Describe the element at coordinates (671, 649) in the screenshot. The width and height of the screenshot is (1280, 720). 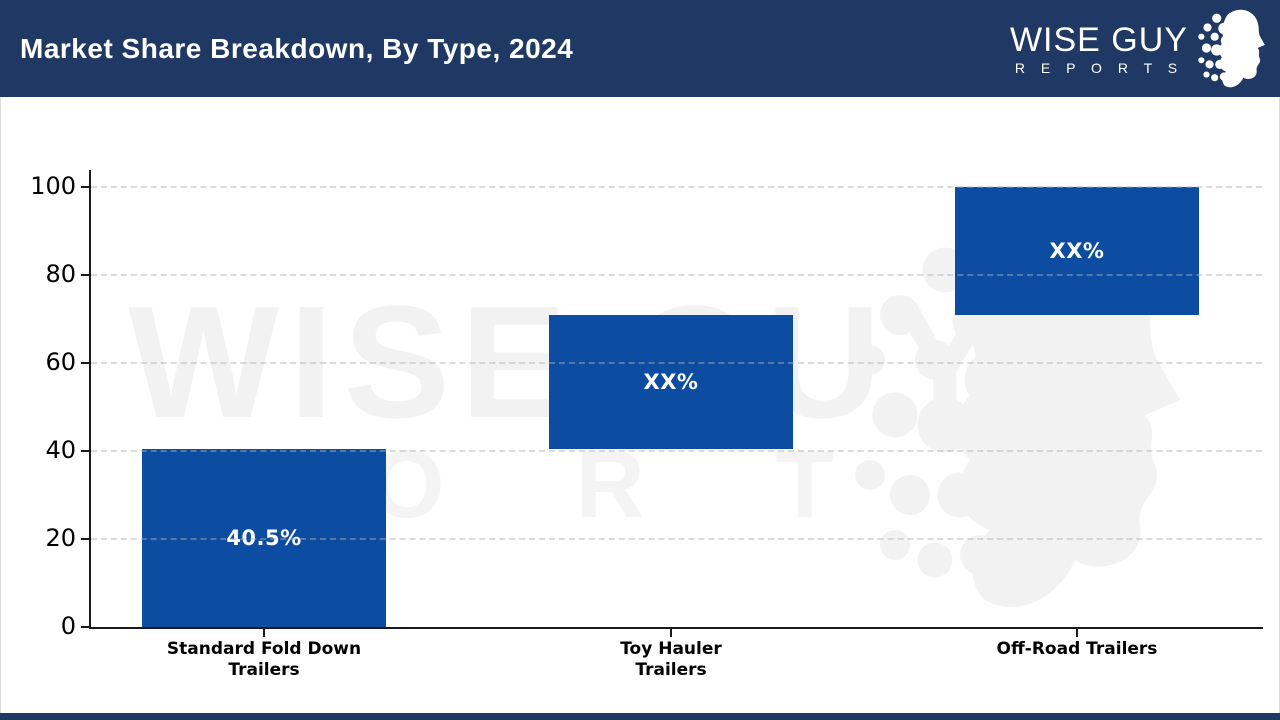
I see `x-category-label-line: Toy Hauler` at that location.